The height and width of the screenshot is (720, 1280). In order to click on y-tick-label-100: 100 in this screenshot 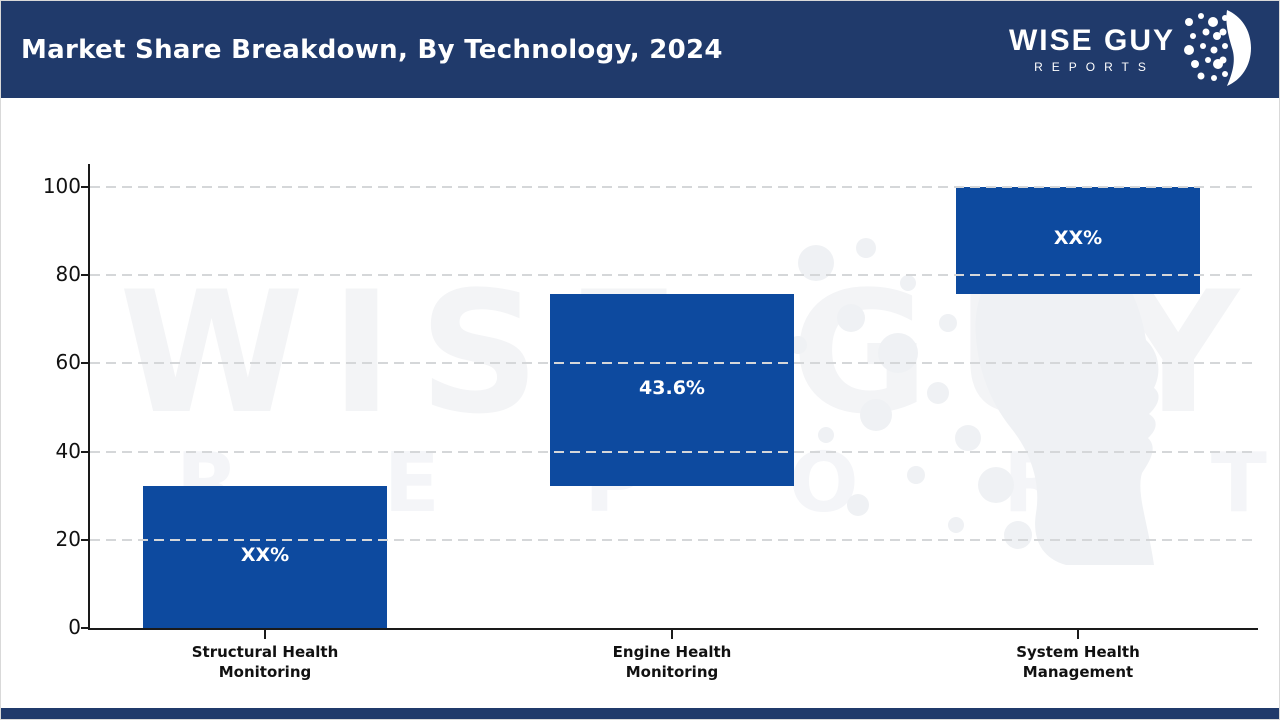, I will do `click(61, 185)`.